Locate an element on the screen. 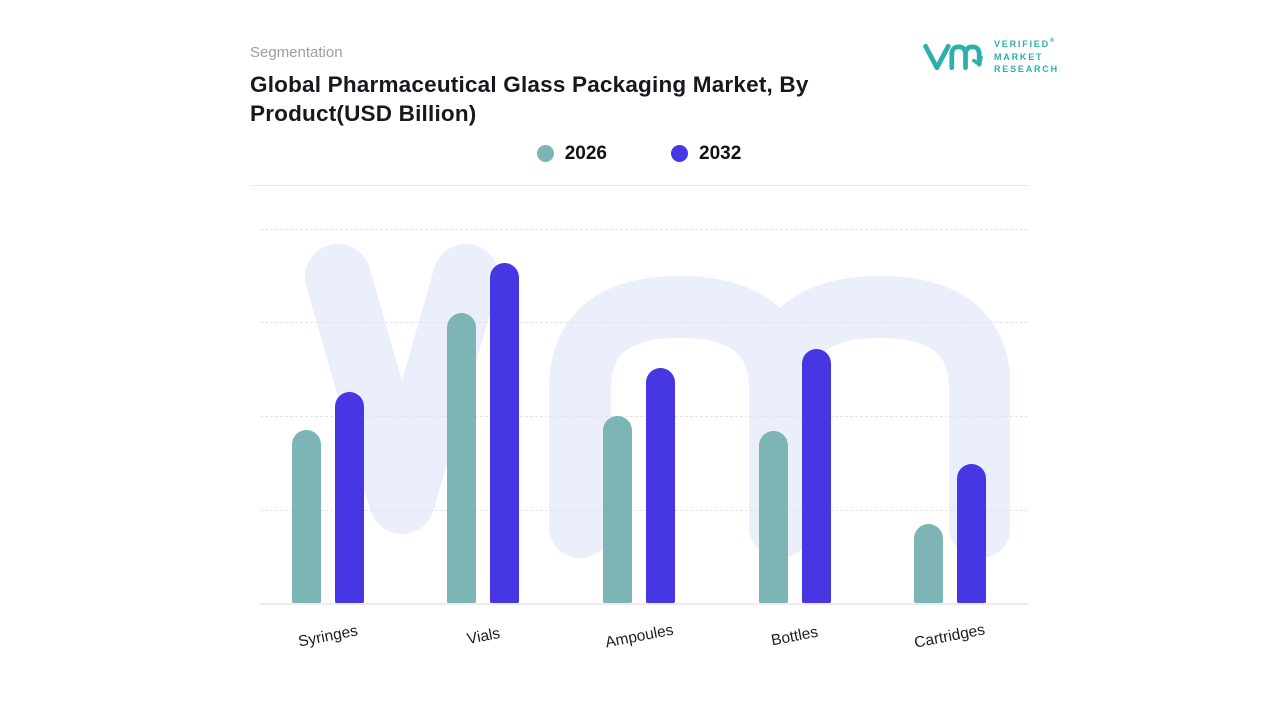  category-cell-bottles: Bottles is located at coordinates (795, 636).